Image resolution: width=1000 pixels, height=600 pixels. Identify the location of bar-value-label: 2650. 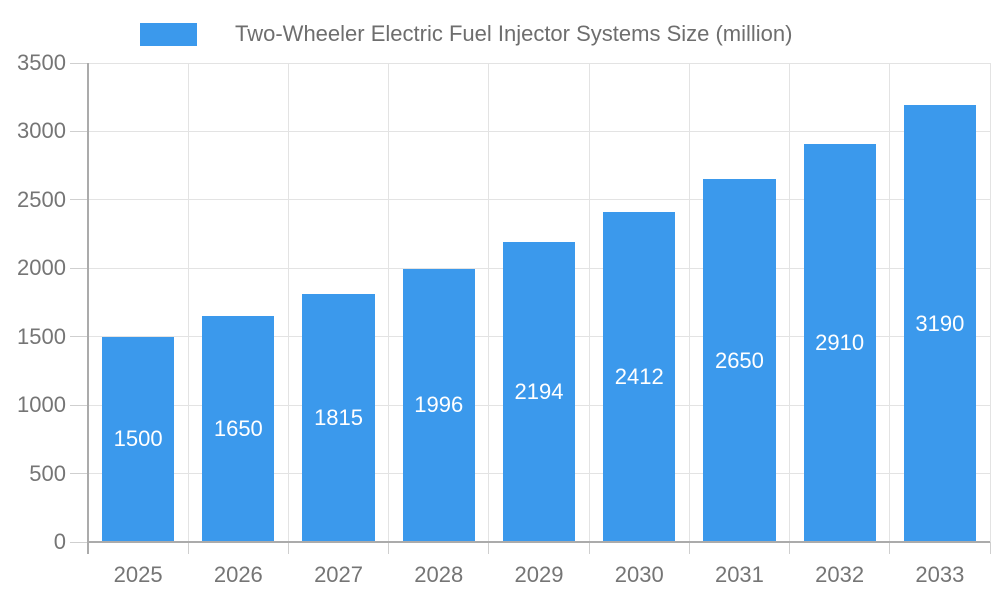
(739, 360).